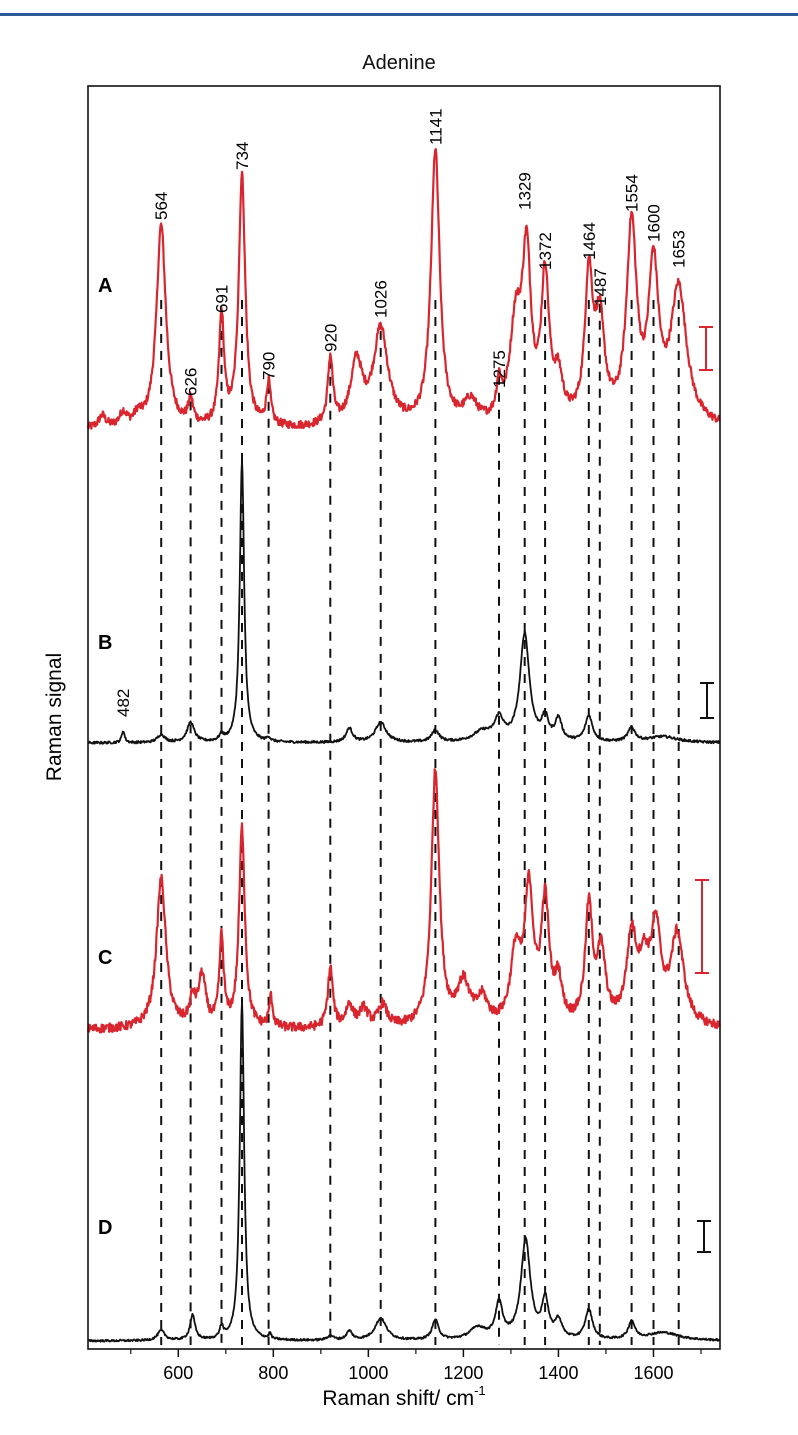 The image size is (798, 1435). Describe the element at coordinates (403, 1396) in the screenshot. I see `x-axis-title: Raman shift/ cm-1` at that location.